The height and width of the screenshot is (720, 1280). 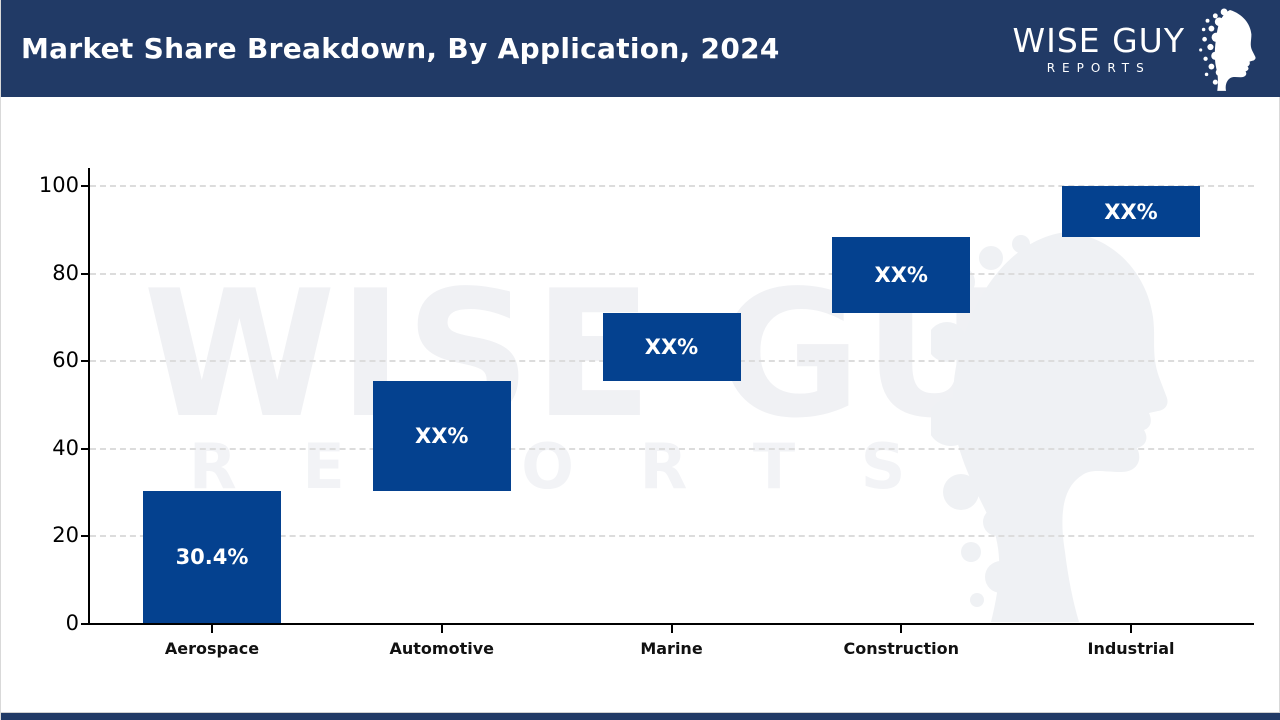 What do you see at coordinates (671, 624) in the screenshot?
I see `x-axis-line` at bounding box center [671, 624].